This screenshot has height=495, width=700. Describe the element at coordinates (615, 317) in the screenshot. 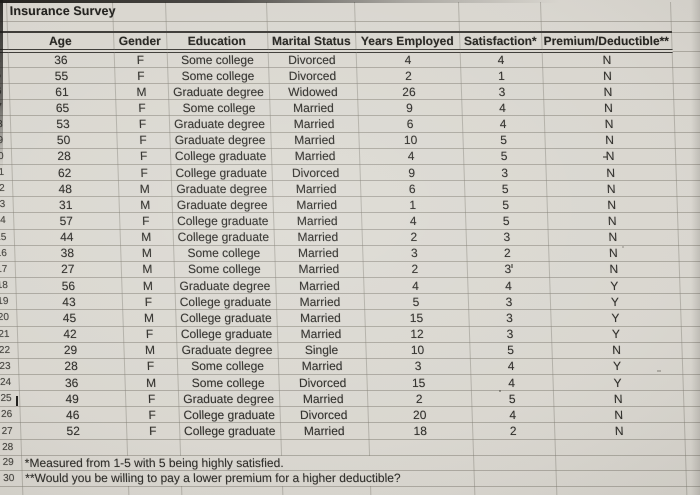

I see `cell: Y` at that location.